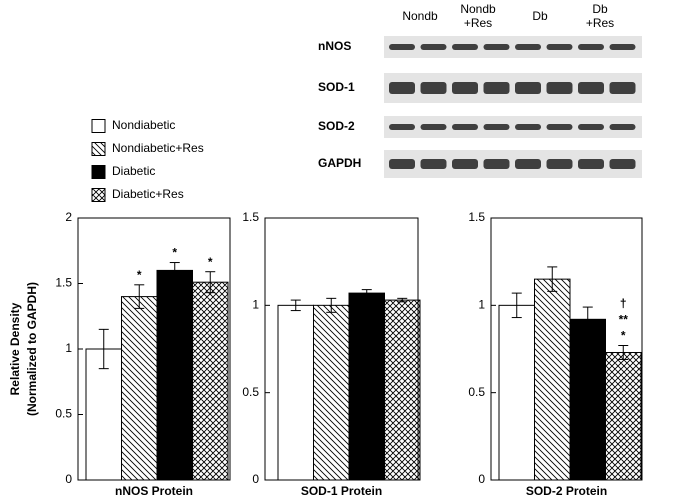 The width and height of the screenshot is (684, 500). What do you see at coordinates (154, 491) in the screenshot?
I see `x-axis-label: nNOS Protein` at bounding box center [154, 491].